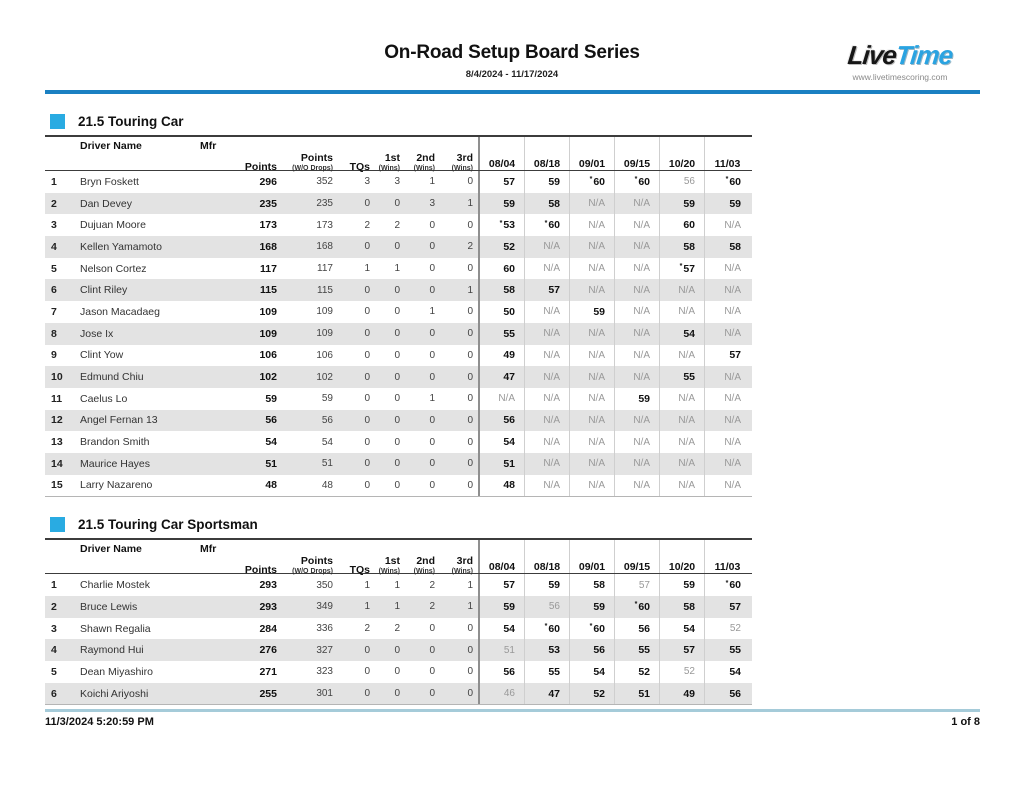 The image size is (1024, 791). I want to click on score-cell: 53, so click(546, 650).